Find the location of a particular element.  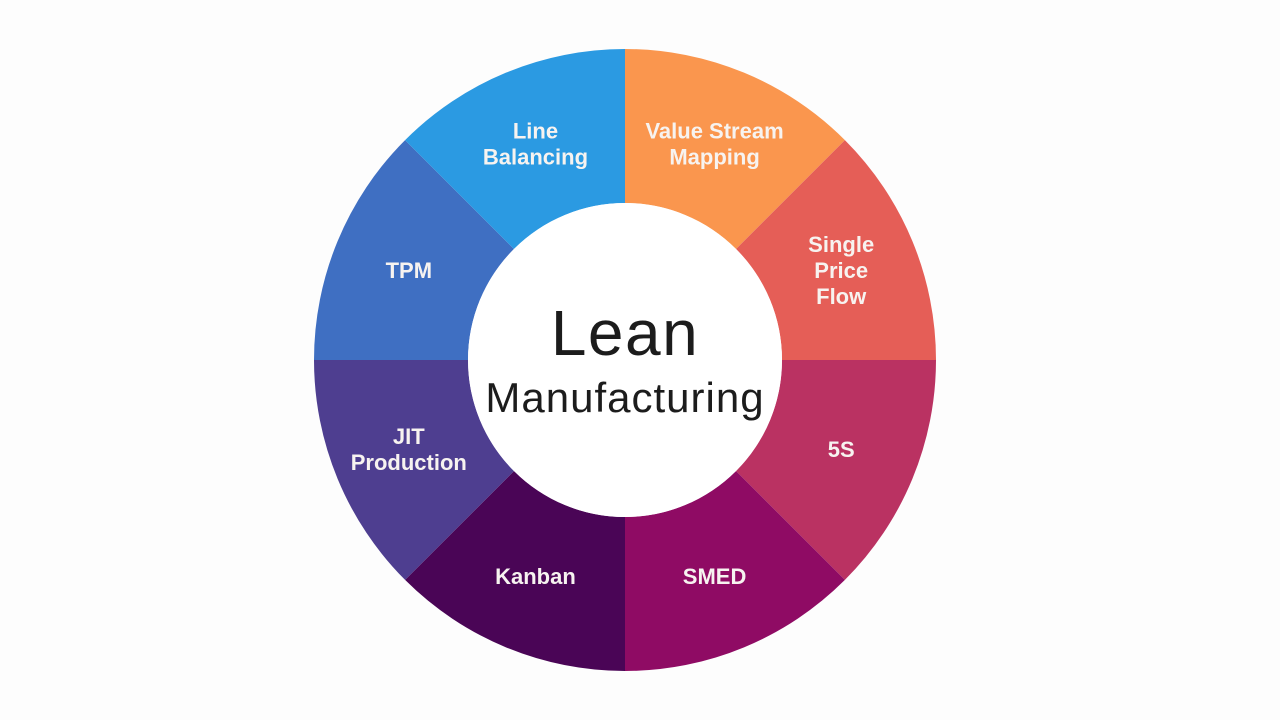

diagram-title-main: Lean is located at coordinates (625, 333).